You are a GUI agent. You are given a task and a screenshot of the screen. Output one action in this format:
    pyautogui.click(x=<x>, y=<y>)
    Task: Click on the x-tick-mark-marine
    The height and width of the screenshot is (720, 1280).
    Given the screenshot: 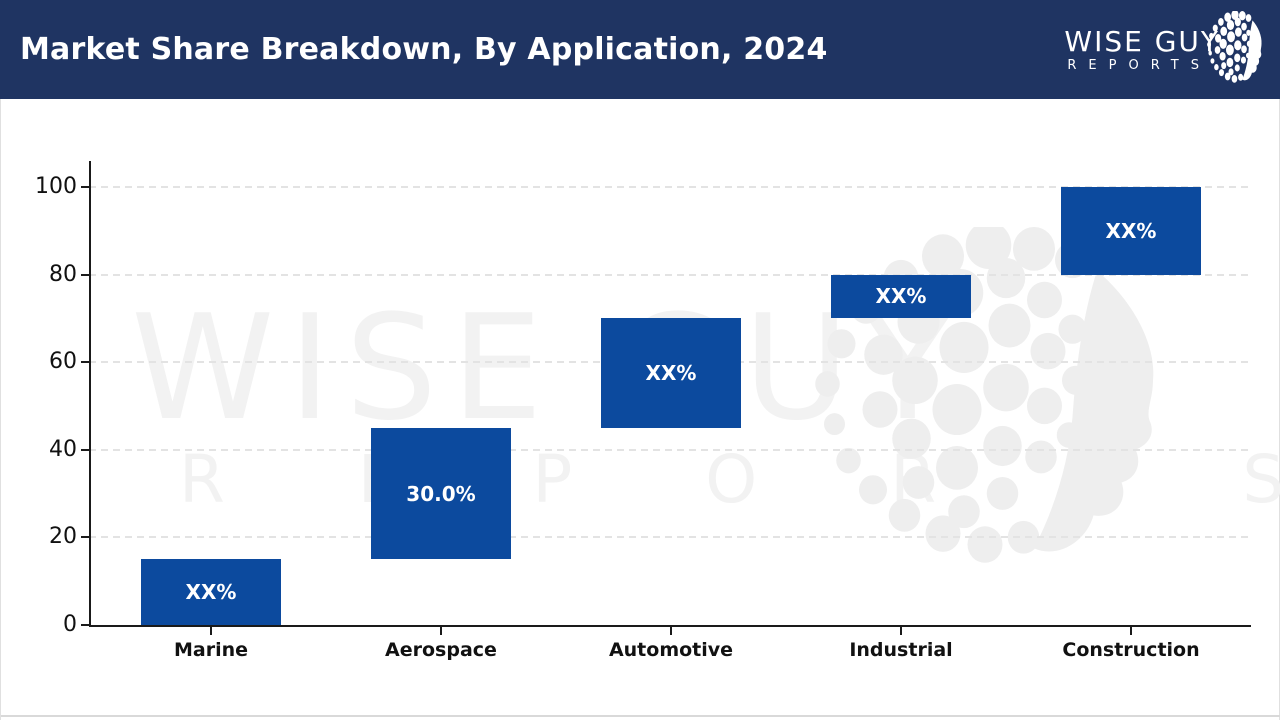 What is the action you would take?
    pyautogui.click(x=211, y=631)
    